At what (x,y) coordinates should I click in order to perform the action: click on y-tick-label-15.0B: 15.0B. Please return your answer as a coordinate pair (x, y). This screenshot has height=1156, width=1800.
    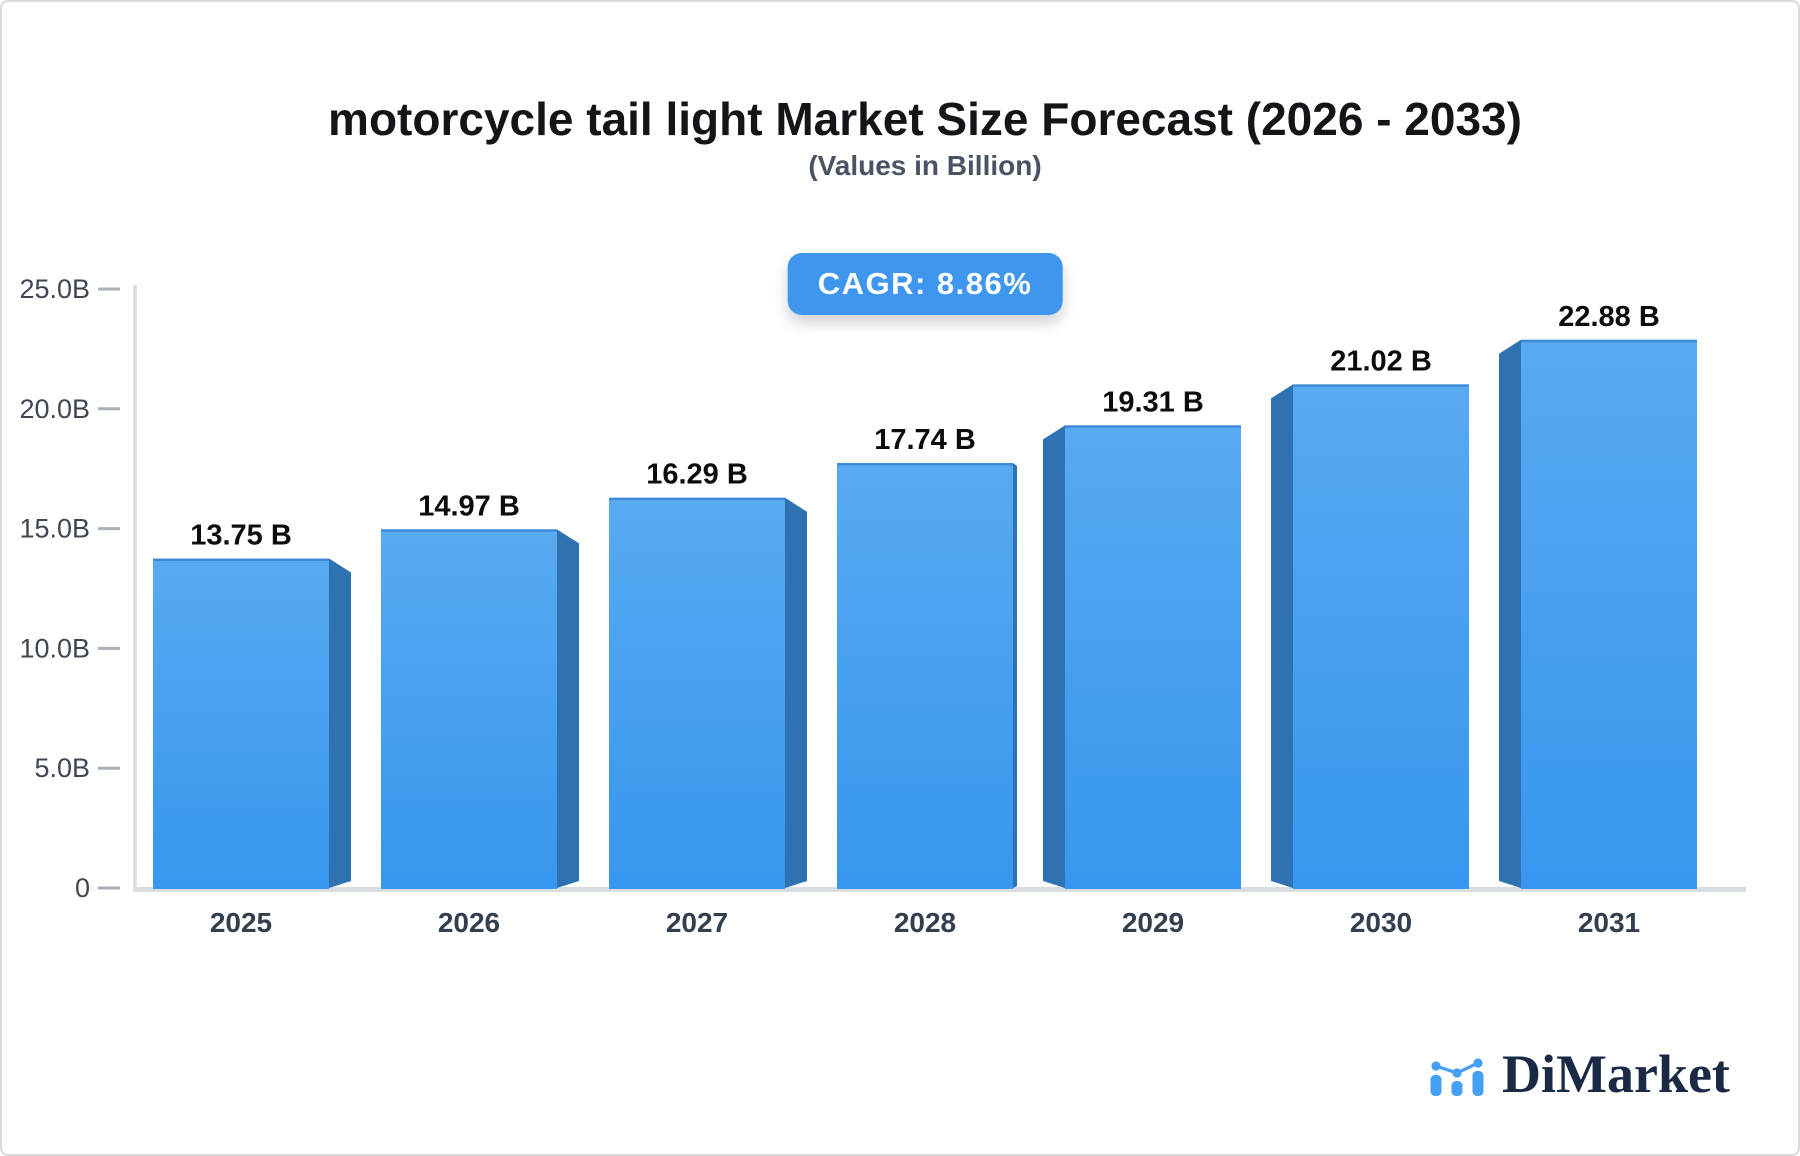
    Looking at the image, I should click on (54, 529).